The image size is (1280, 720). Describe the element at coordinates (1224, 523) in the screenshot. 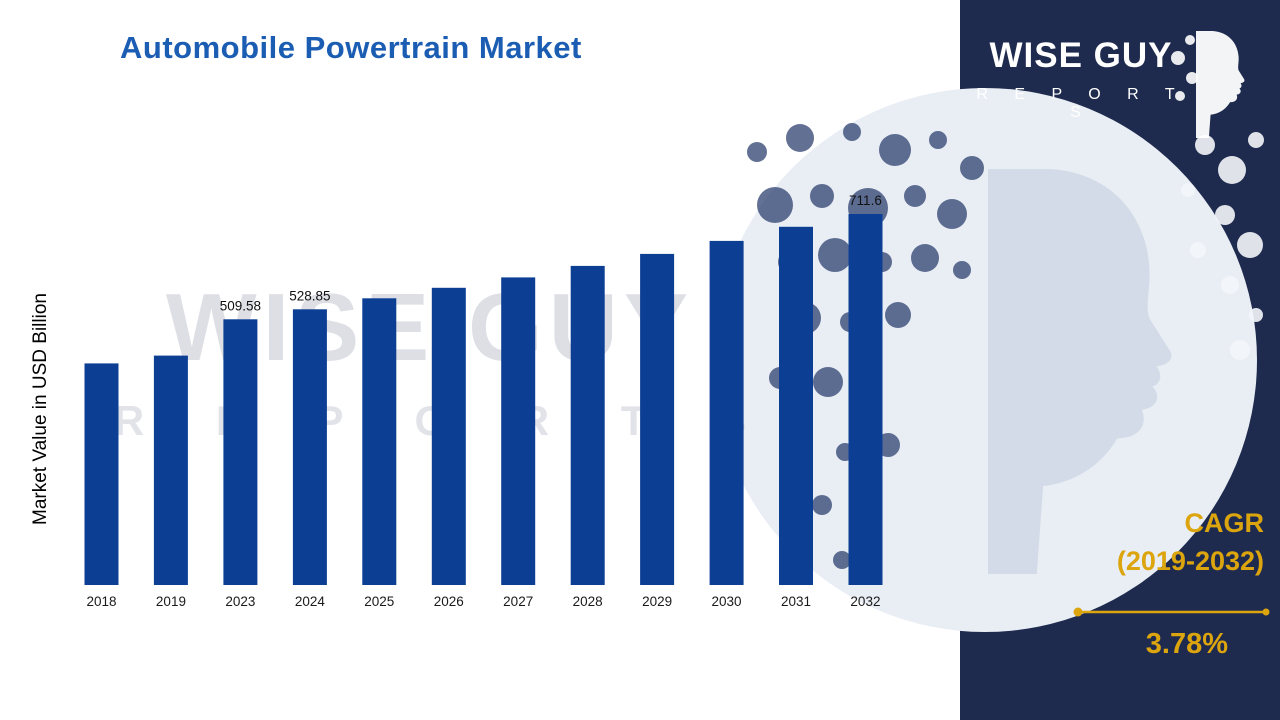

I see `cagr-label: CAGR` at that location.